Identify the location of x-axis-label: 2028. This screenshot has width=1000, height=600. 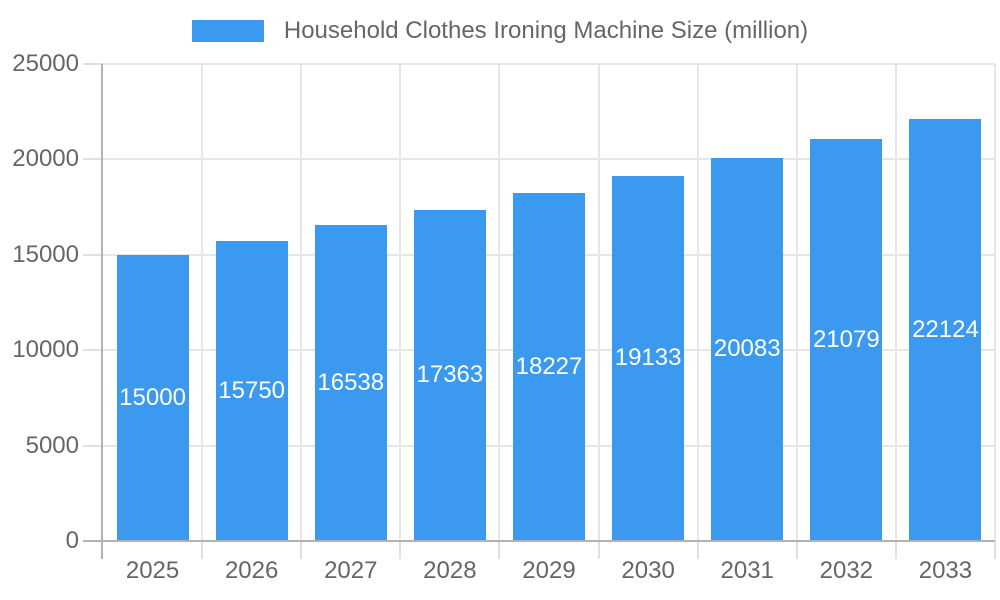
(450, 570).